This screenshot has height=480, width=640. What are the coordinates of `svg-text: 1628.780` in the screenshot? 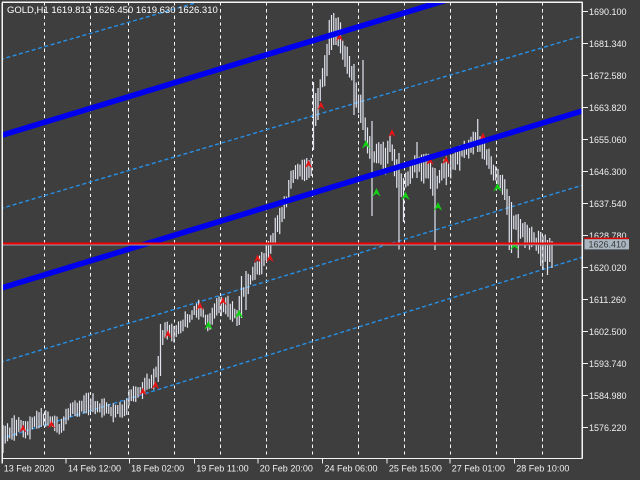 It's located at (608, 236).